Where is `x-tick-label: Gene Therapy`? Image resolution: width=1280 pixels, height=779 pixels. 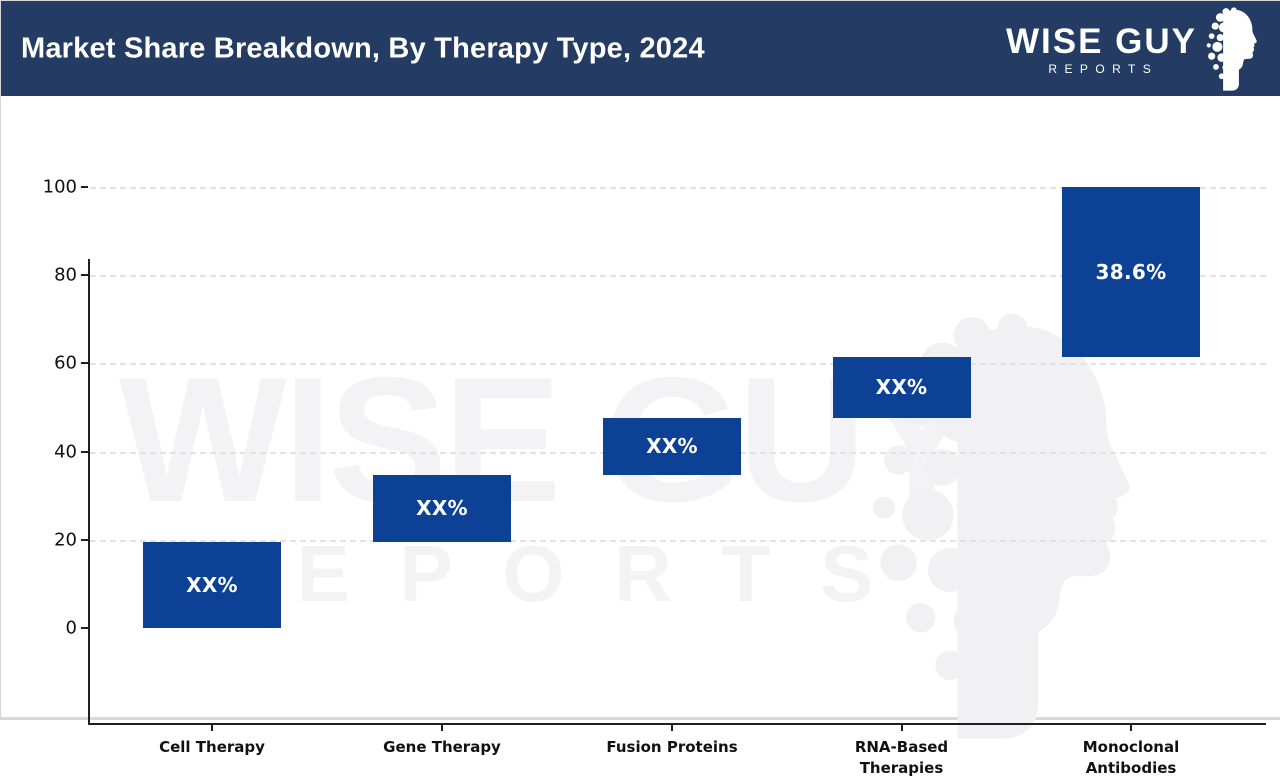 x-tick-label: Gene Therapy is located at coordinates (442, 747).